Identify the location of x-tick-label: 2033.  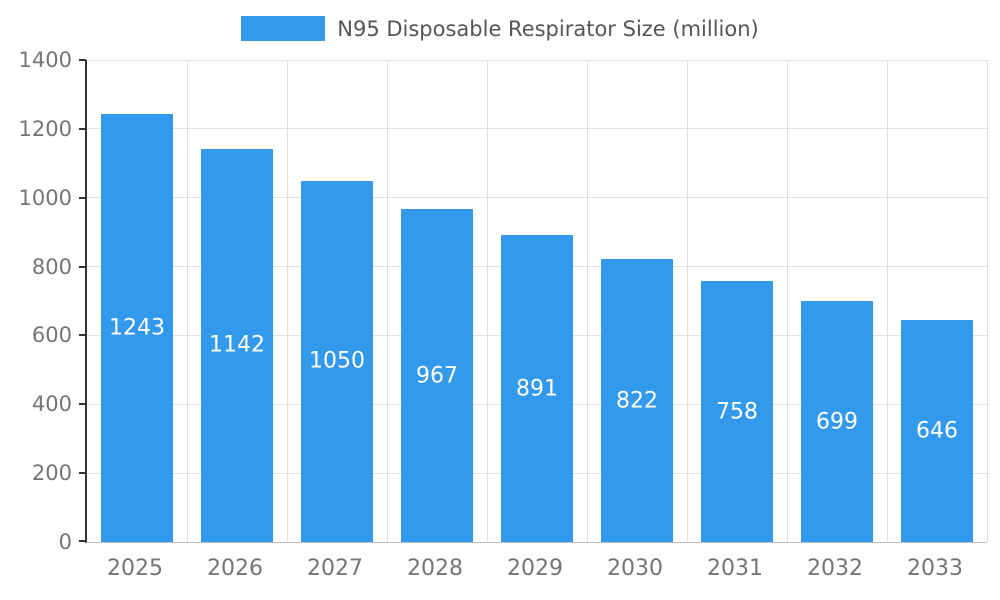
(935, 568).